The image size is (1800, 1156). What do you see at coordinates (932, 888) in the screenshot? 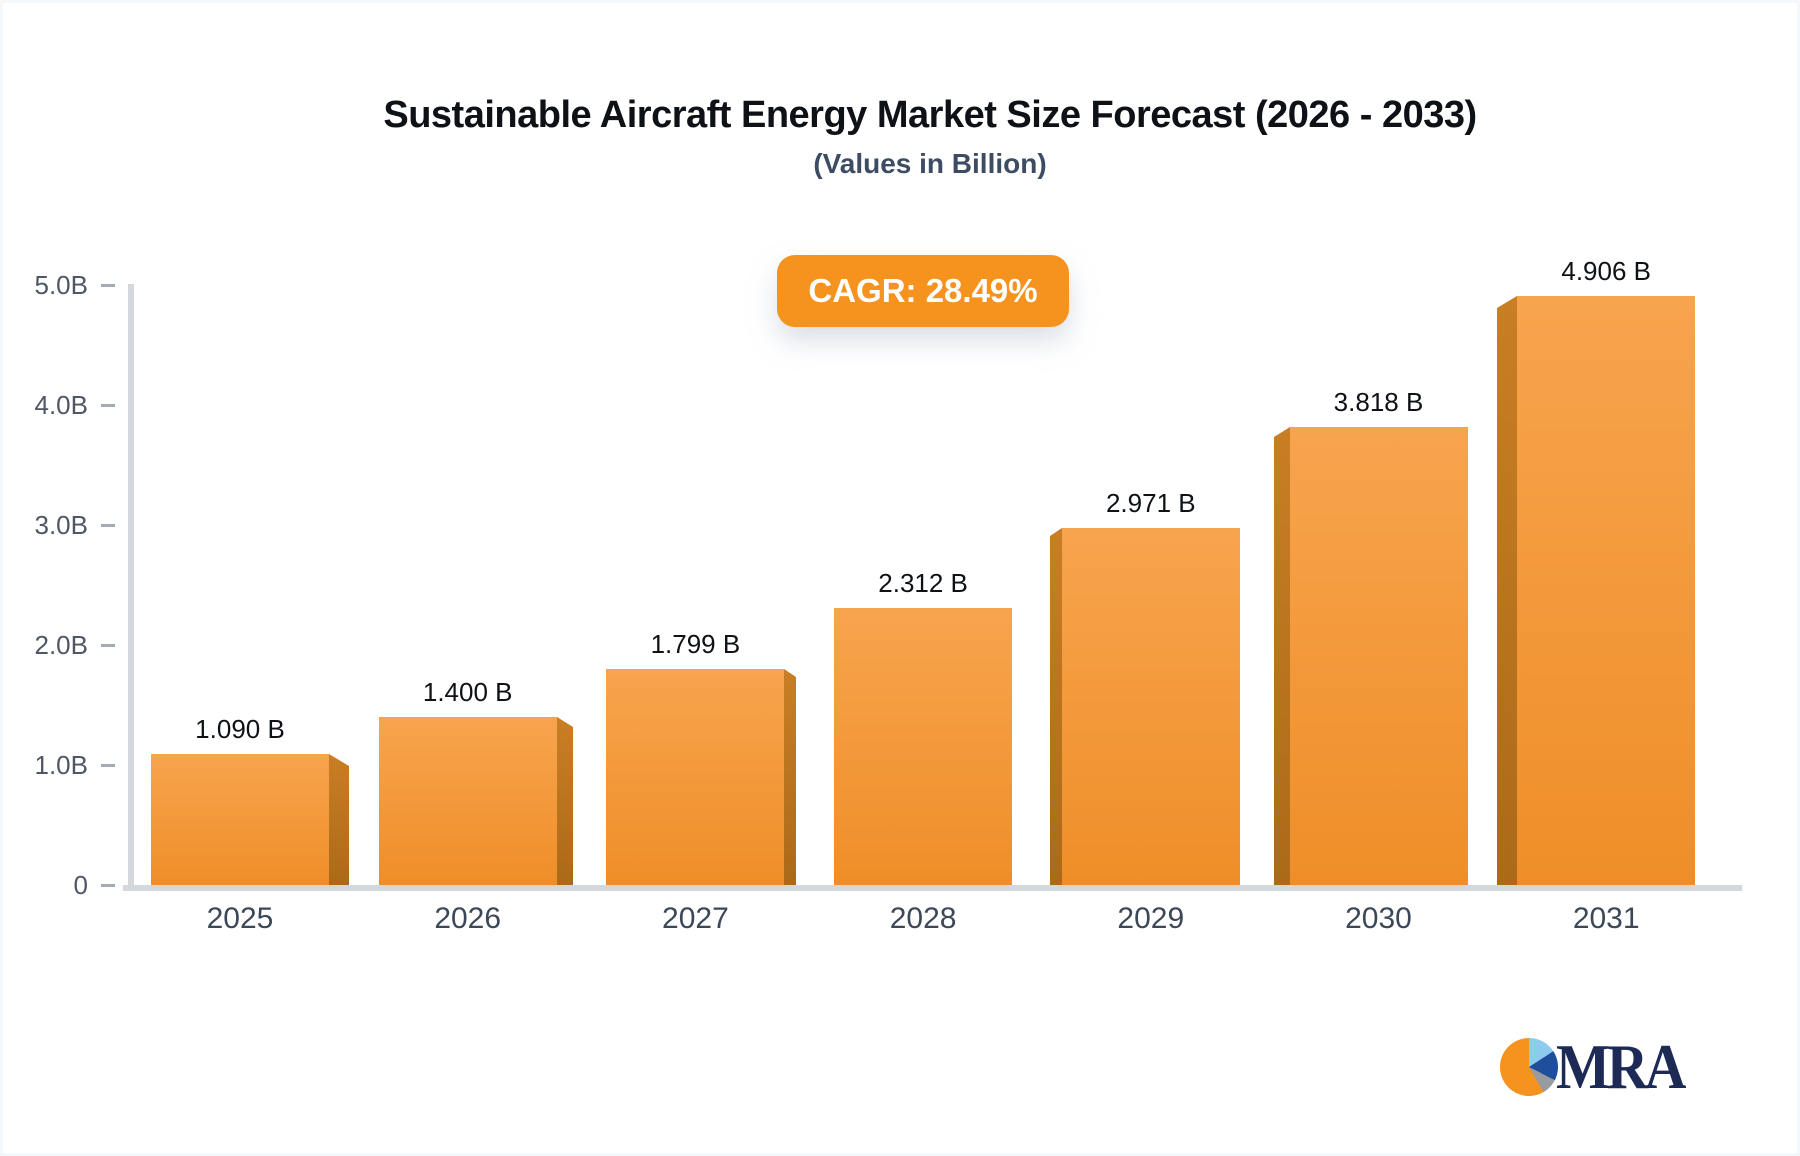
I see `x-axis-line` at bounding box center [932, 888].